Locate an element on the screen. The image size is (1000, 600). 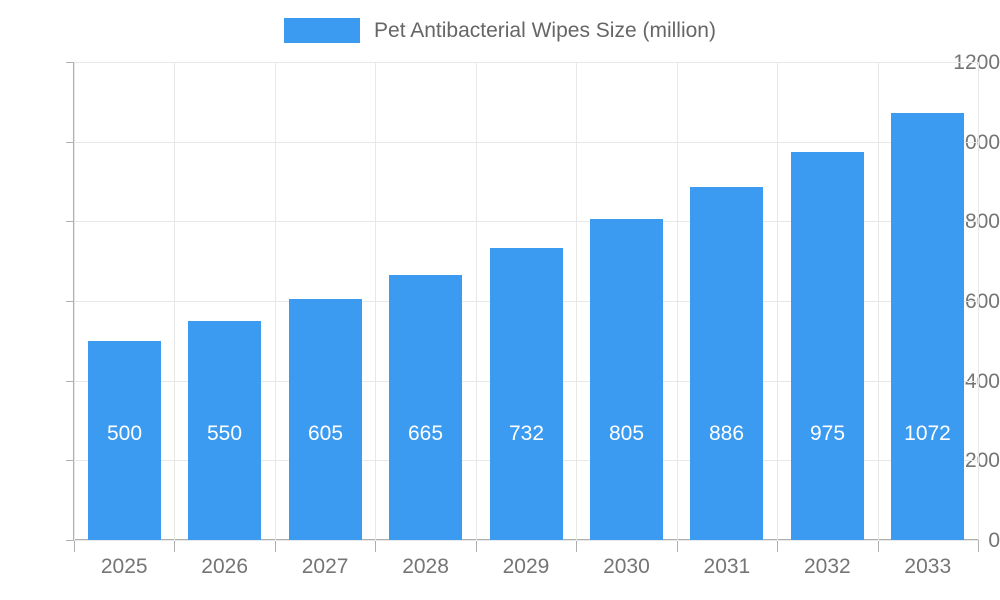
y-tick-label: 200 is located at coordinates (982, 461).